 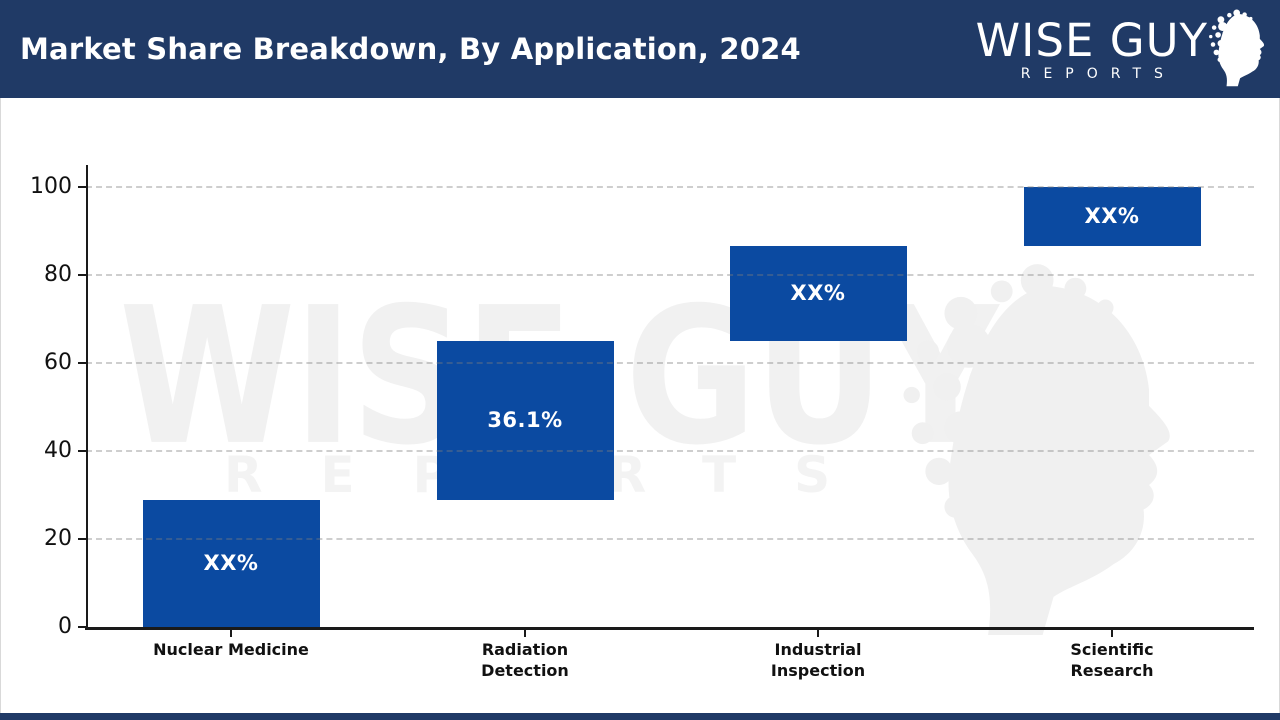 What do you see at coordinates (231, 649) in the screenshot?
I see `x-category-label: Nuclear Medicine` at bounding box center [231, 649].